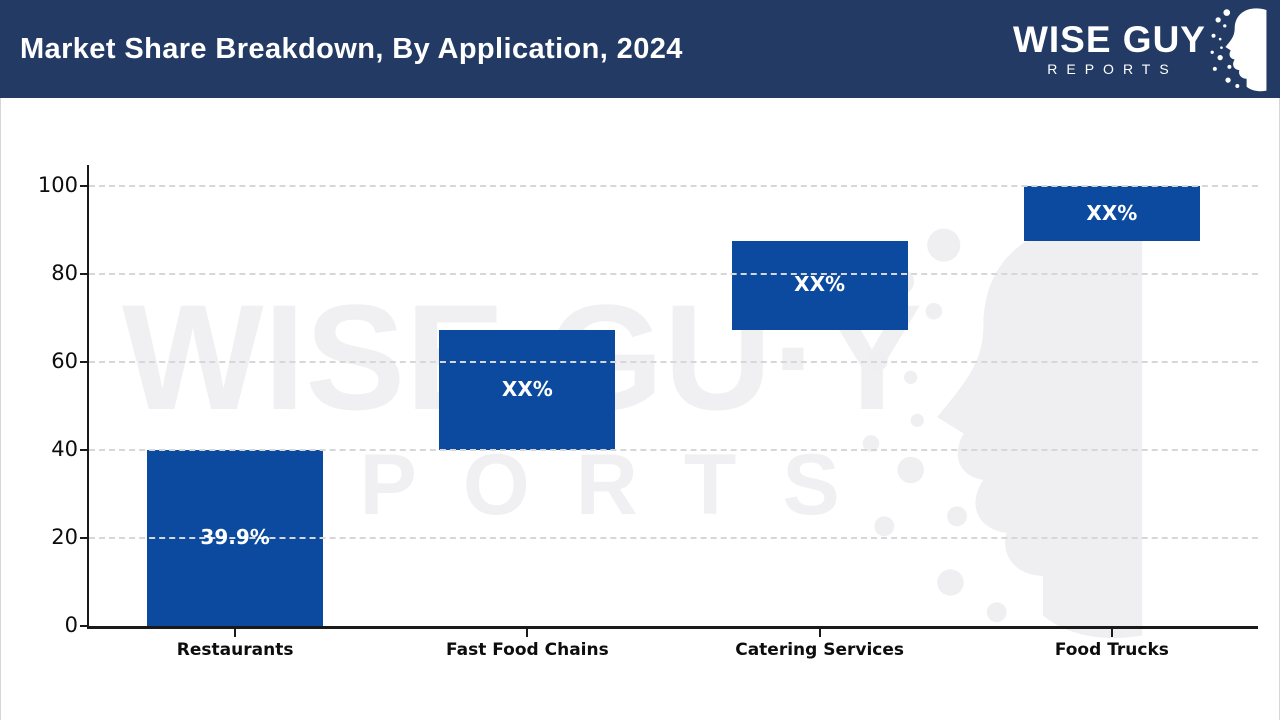 Image resolution: width=1280 pixels, height=720 pixels. What do you see at coordinates (71, 625) in the screenshot?
I see `y-axis-tick-label: 0` at bounding box center [71, 625].